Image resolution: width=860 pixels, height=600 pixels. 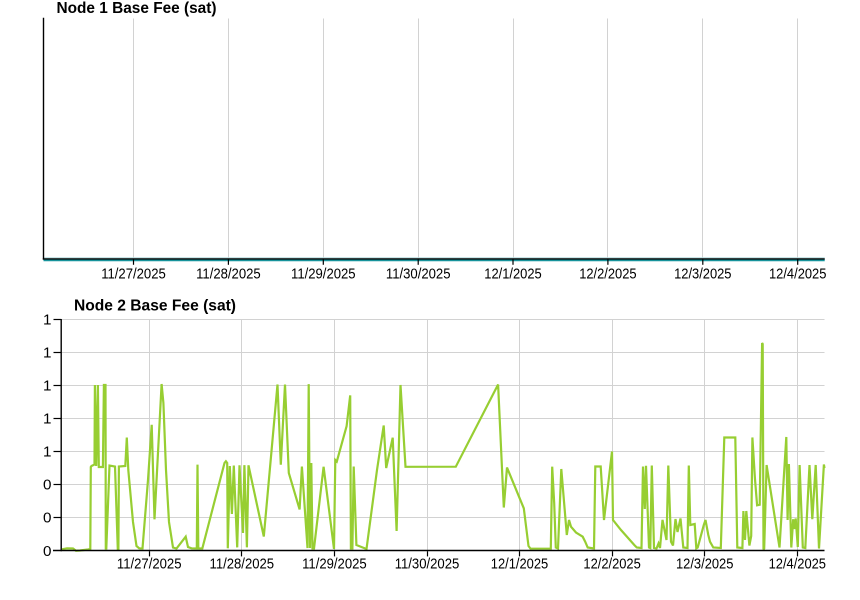 I want to click on svg-text: Node 1 Base Fee (sat), so click(x=137, y=8).